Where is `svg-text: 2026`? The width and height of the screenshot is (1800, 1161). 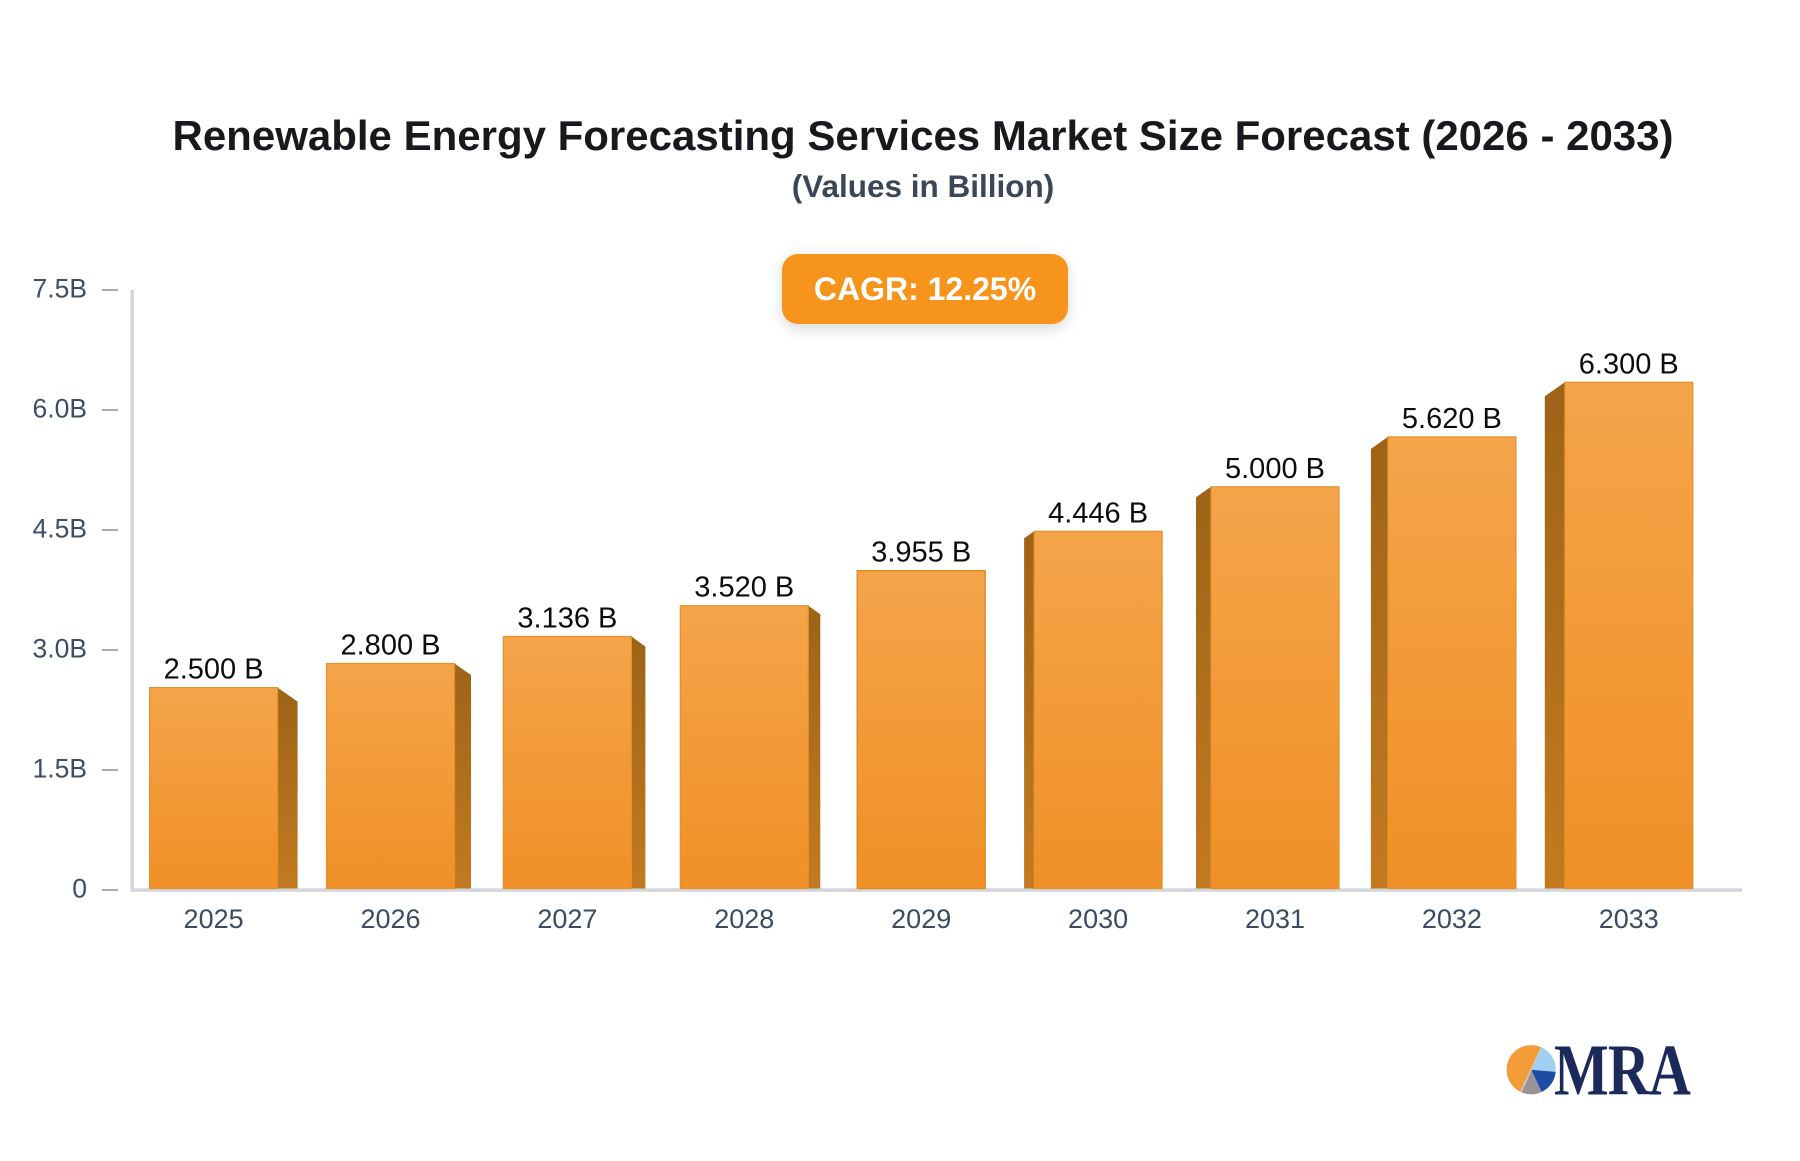 svg-text: 2026 is located at coordinates (390, 919).